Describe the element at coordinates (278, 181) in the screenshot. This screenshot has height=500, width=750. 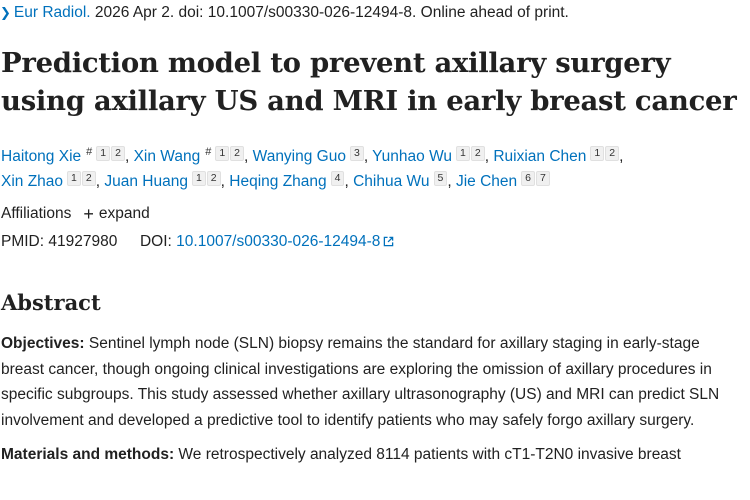
I see `author-name-link: Heqing Zhang` at that location.